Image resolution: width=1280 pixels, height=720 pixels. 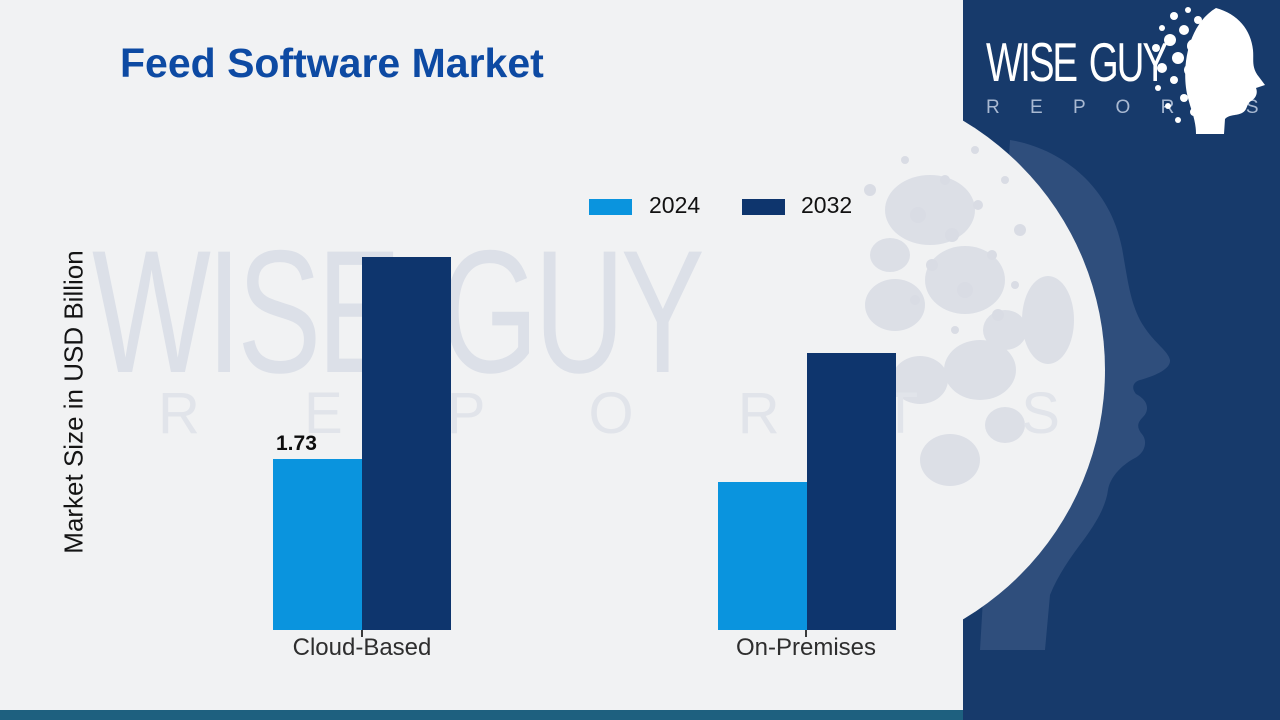 What do you see at coordinates (362, 633) in the screenshot?
I see `x-axis-tick-cloud` at bounding box center [362, 633].